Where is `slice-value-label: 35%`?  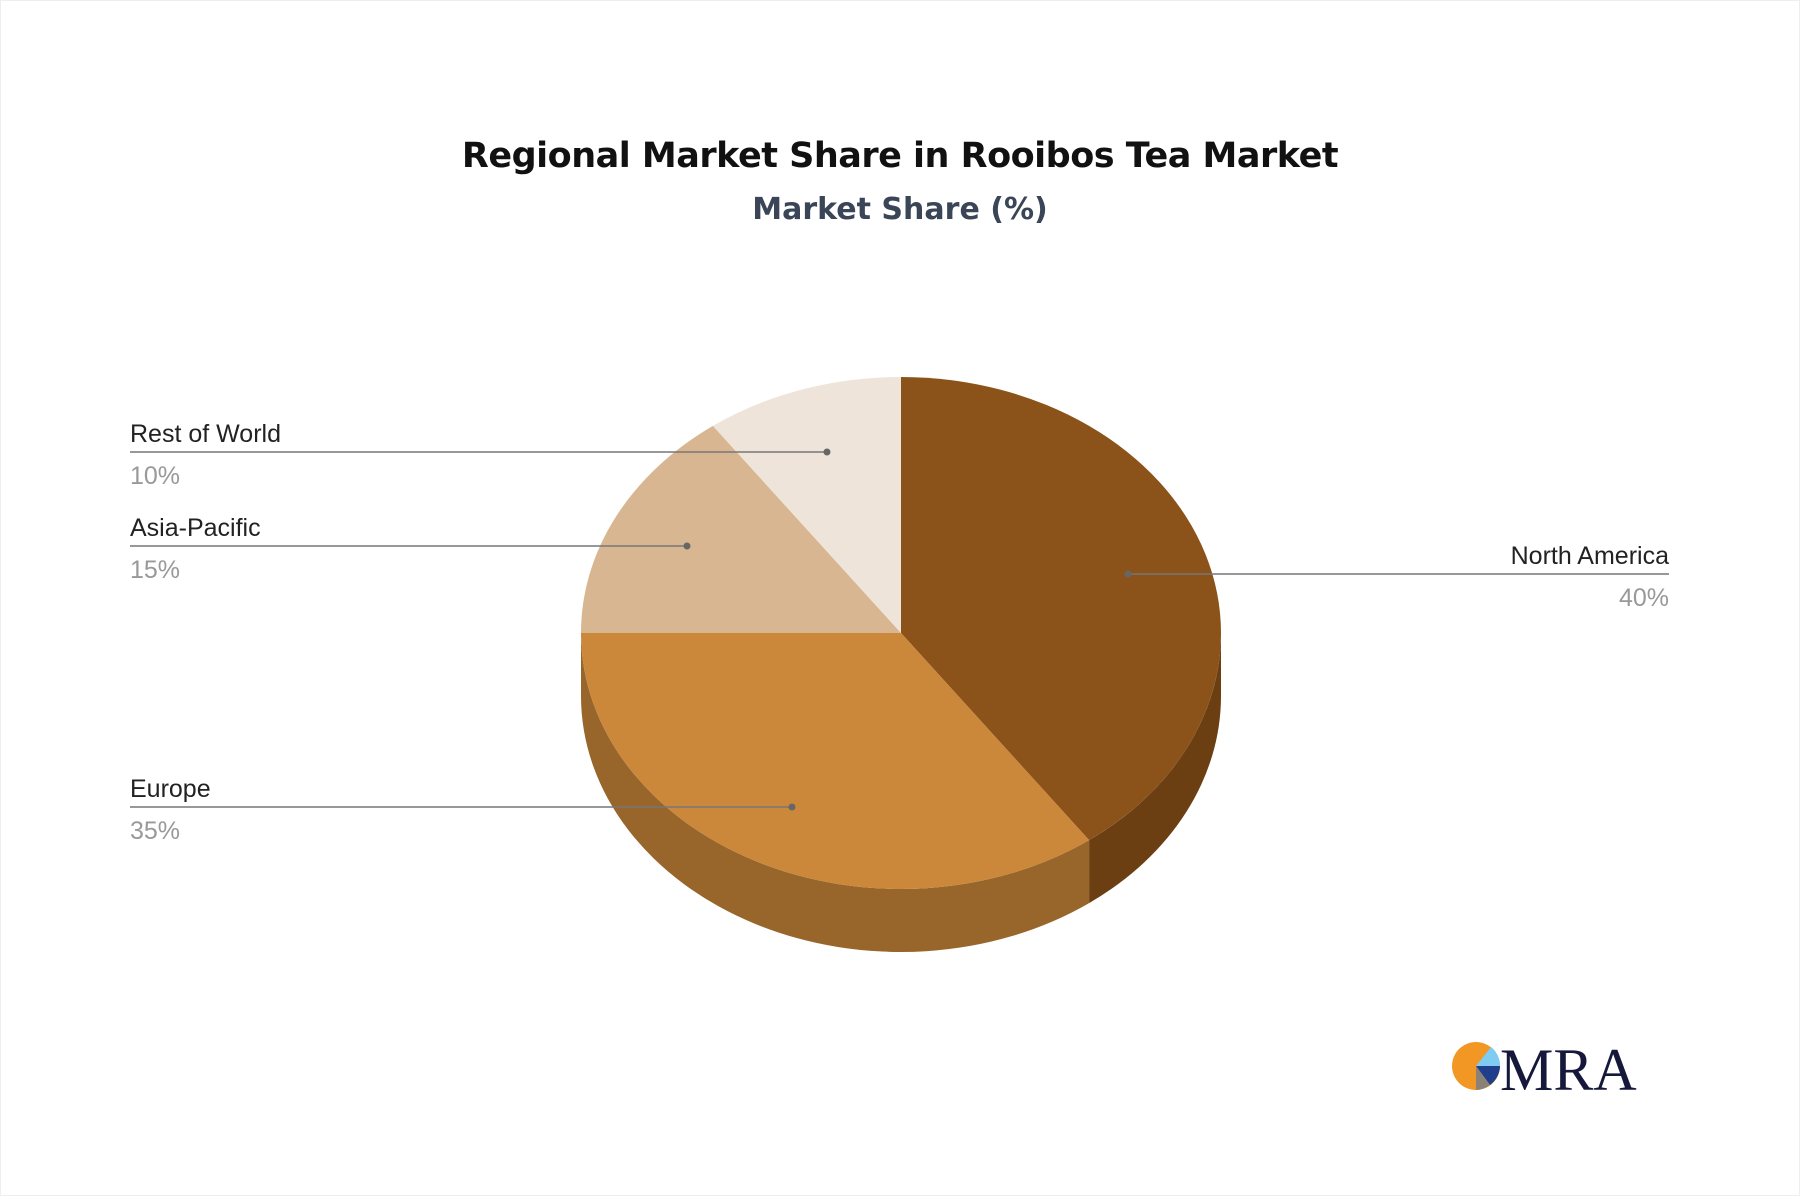 slice-value-label: 35% is located at coordinates (155, 831).